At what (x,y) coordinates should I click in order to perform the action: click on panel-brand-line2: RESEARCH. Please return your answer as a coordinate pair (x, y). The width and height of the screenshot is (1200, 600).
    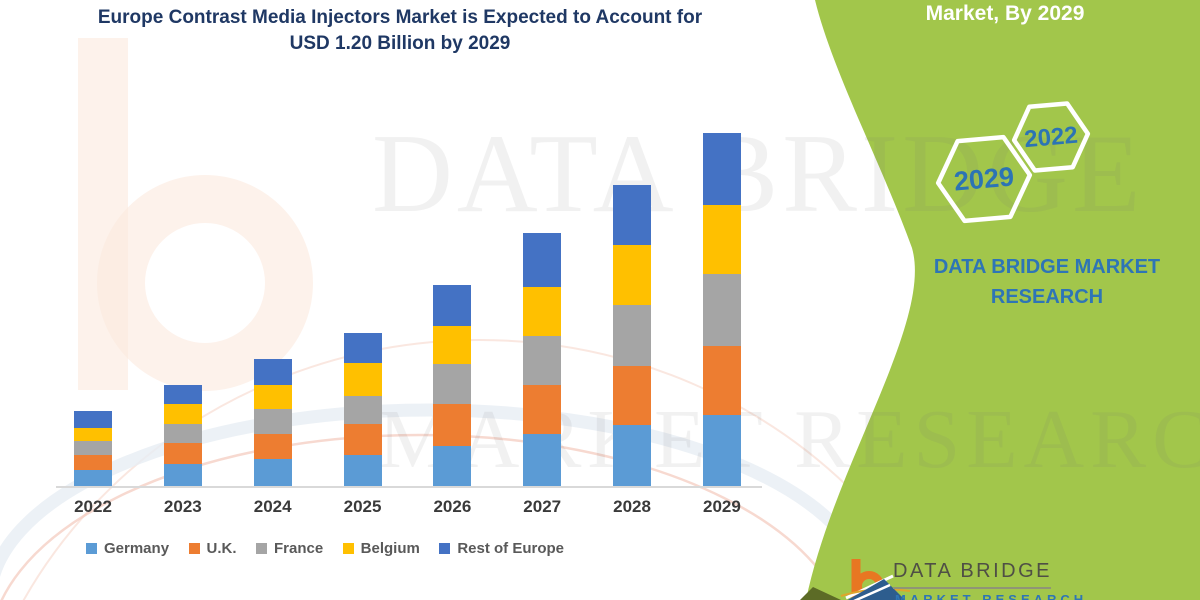
    Looking at the image, I should click on (1047, 297).